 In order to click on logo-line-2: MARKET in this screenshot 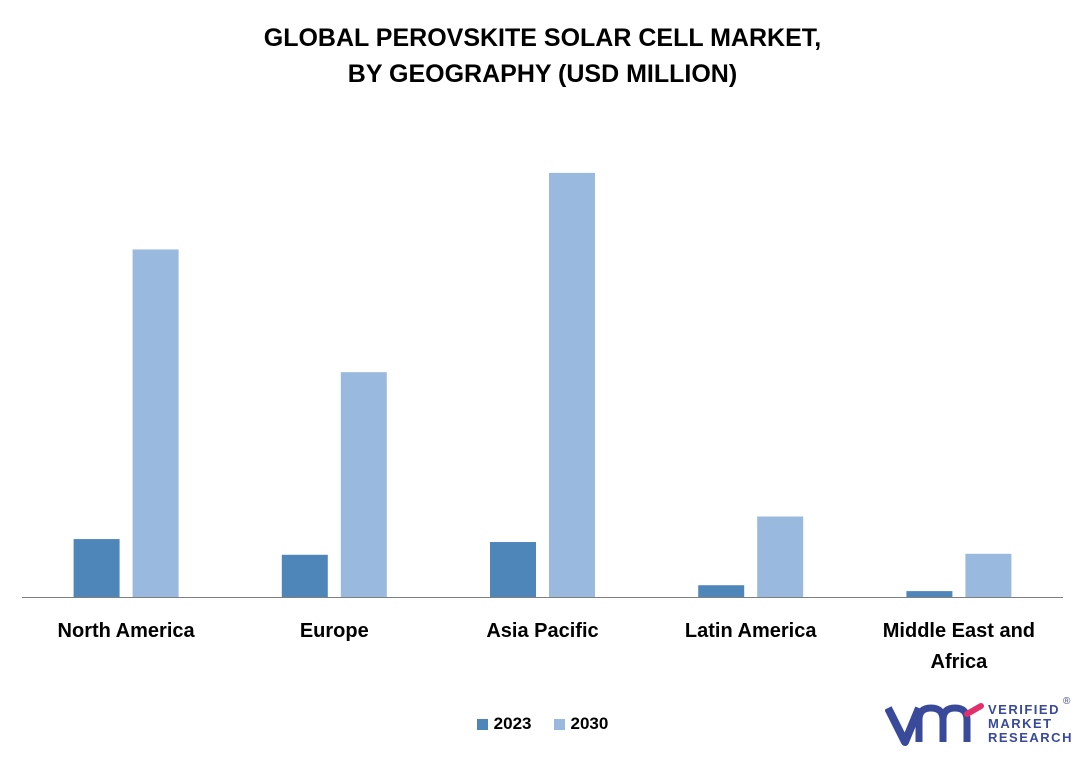, I will do `click(1020, 723)`.